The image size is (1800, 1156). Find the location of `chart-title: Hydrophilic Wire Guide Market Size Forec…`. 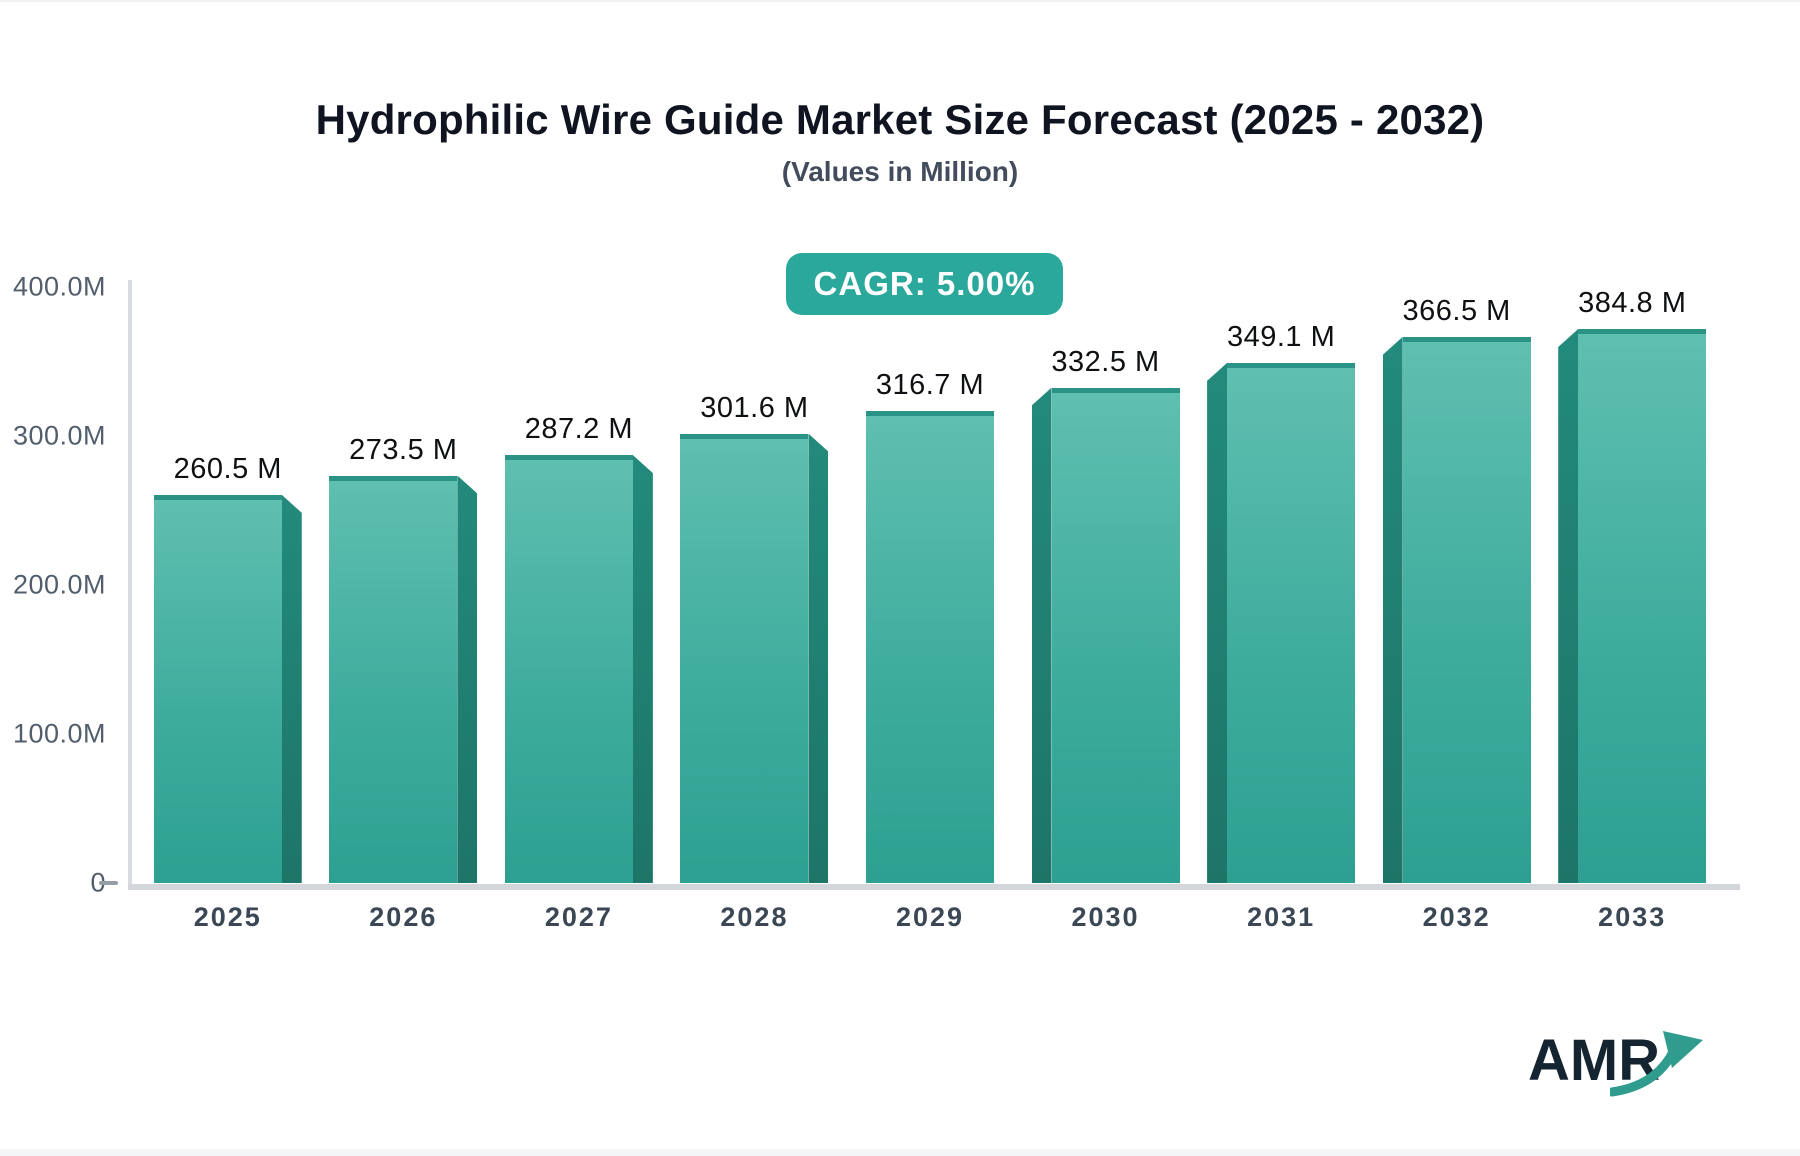

chart-title: Hydrophilic Wire Guide Market Size Forec… is located at coordinates (900, 119).